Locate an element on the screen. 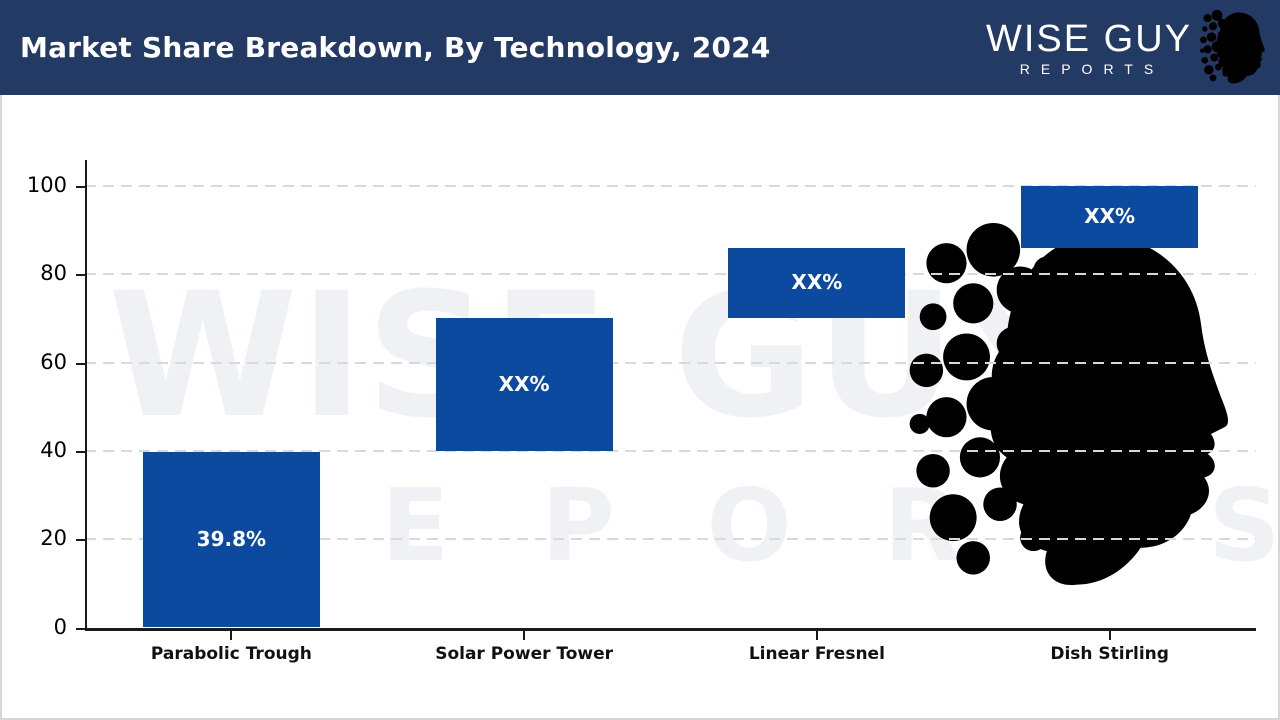  bar-linear-fresnel is located at coordinates (817, 283).